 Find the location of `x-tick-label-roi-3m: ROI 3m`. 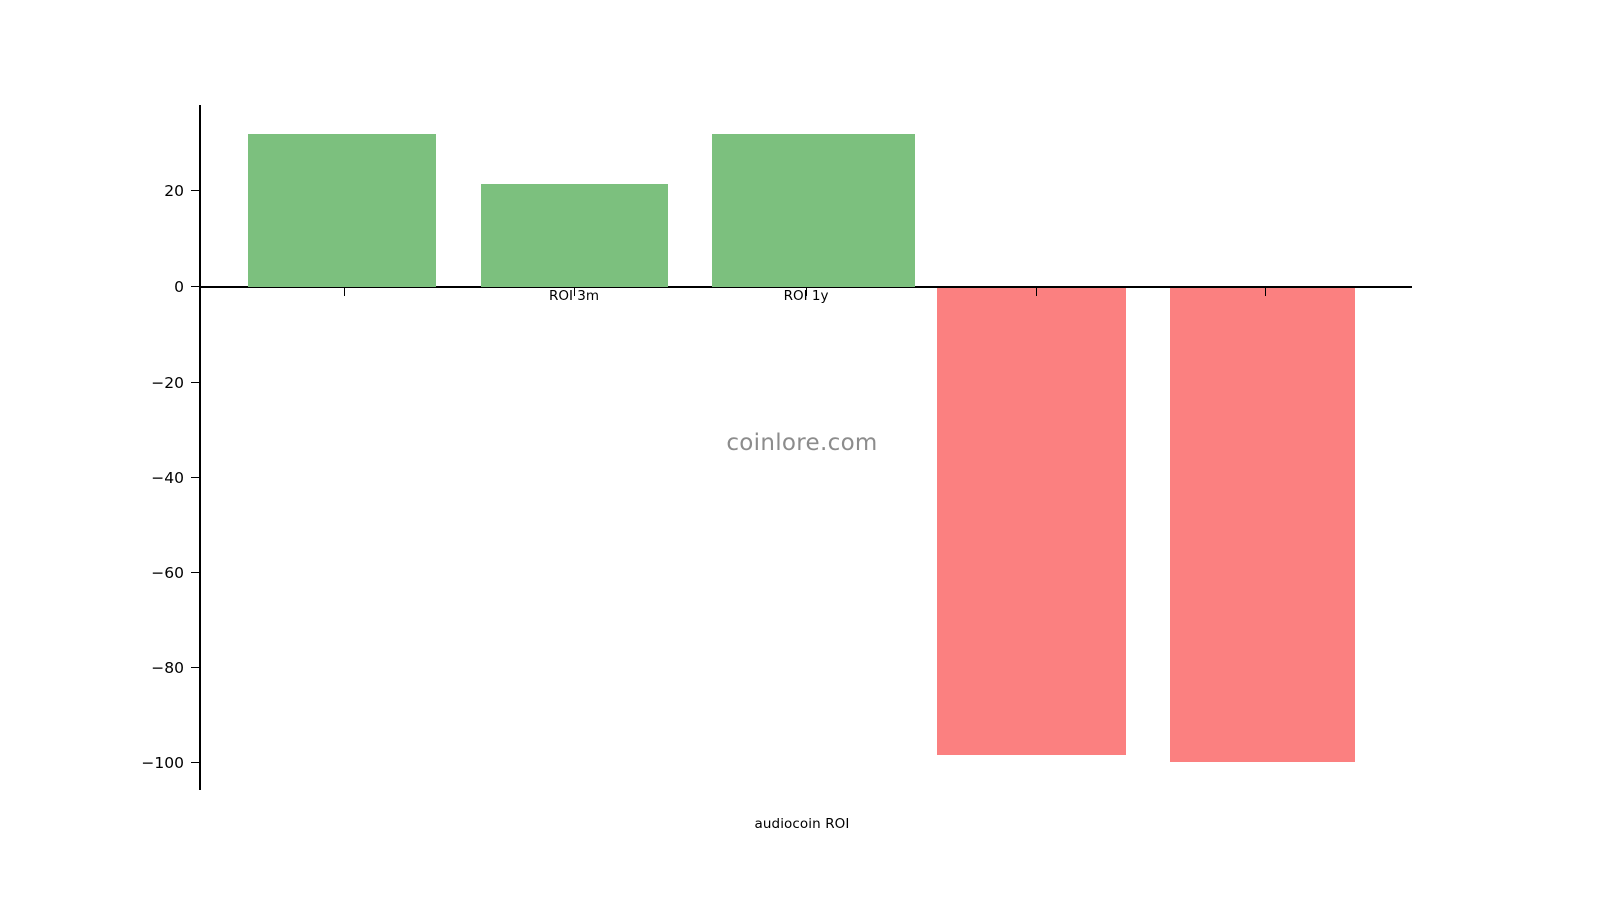

x-tick-label-roi-3m: ROI 3m is located at coordinates (574, 296).